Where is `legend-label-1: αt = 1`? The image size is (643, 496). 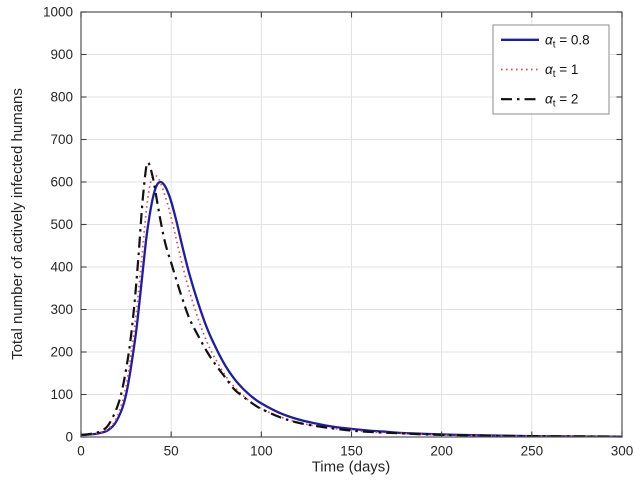
legend-label-1: αt = 1 is located at coordinates (561, 71).